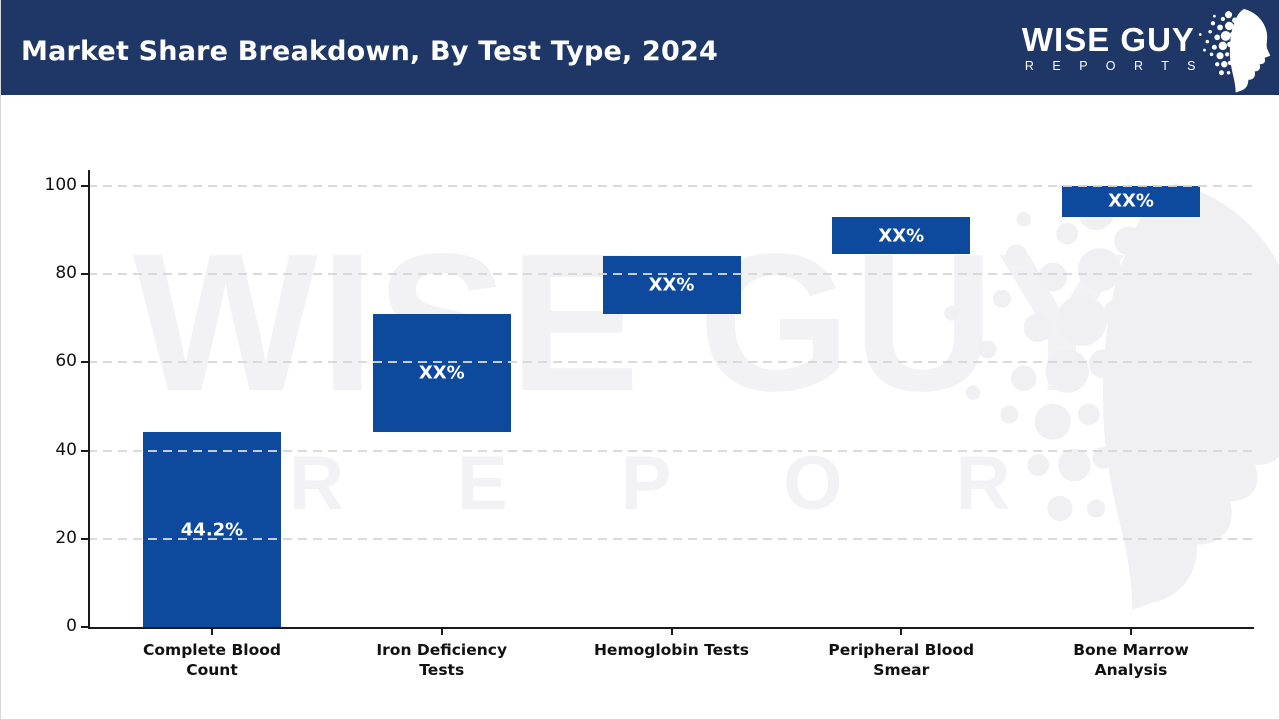  I want to click on brand-subtitle: R E P O R T S, so click(1113, 66).